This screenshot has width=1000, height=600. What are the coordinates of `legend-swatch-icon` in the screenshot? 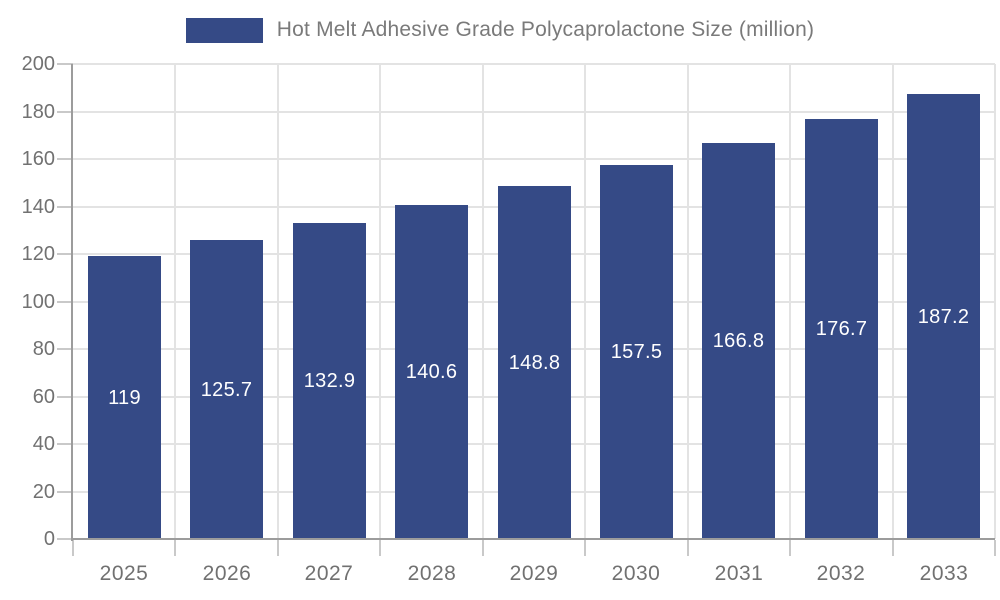 It's located at (224, 30).